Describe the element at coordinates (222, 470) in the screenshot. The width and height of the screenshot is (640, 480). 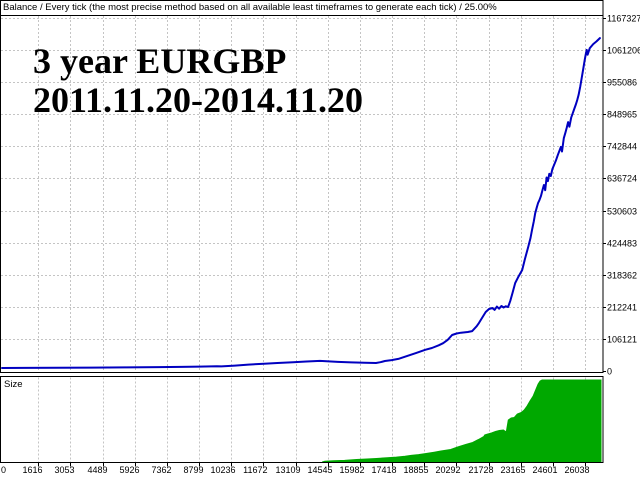
I see `x-axis-label: 10236` at that location.